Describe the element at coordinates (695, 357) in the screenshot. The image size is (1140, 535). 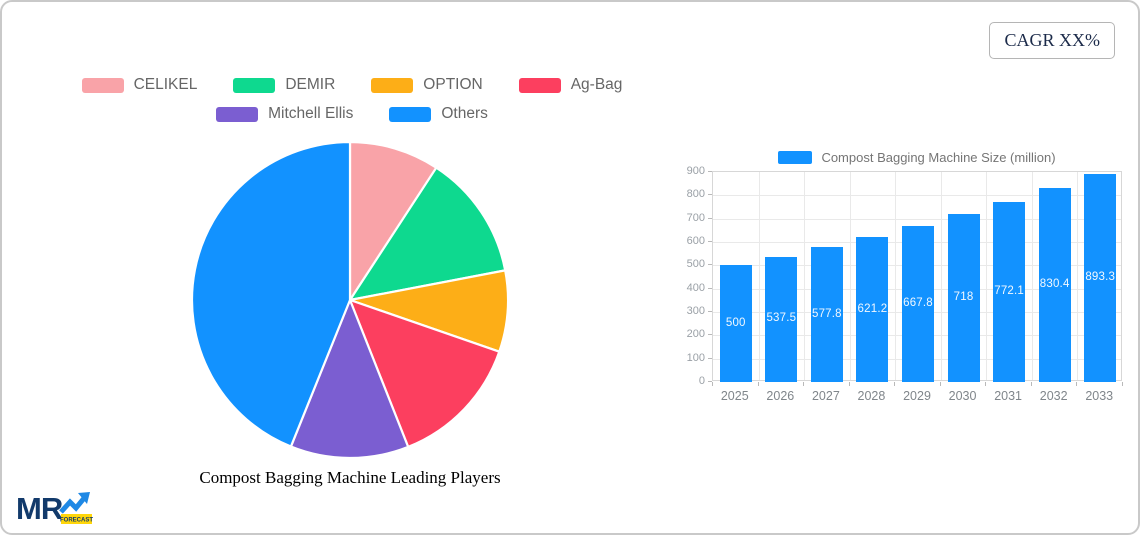
I see `y-axis-tick-label: 100` at that location.